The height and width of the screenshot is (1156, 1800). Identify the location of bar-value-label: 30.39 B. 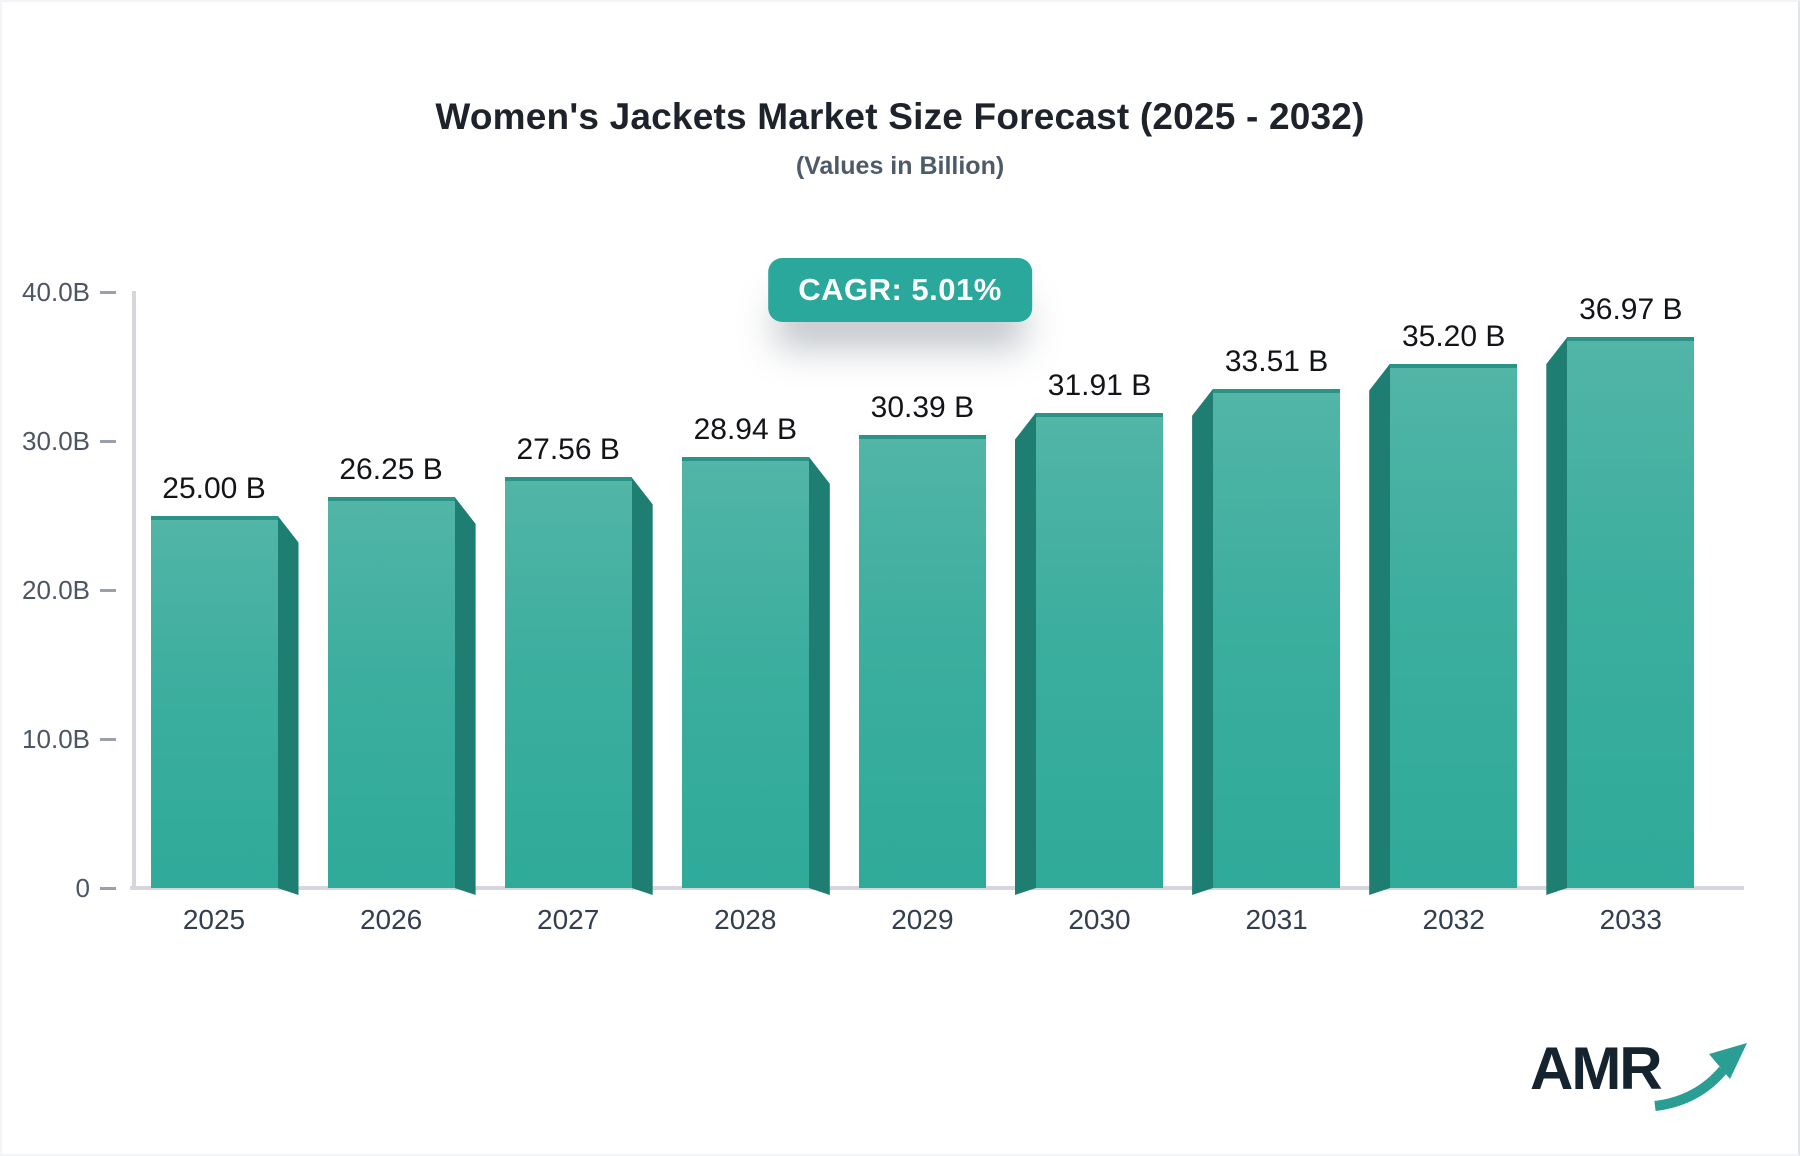
(922, 408).